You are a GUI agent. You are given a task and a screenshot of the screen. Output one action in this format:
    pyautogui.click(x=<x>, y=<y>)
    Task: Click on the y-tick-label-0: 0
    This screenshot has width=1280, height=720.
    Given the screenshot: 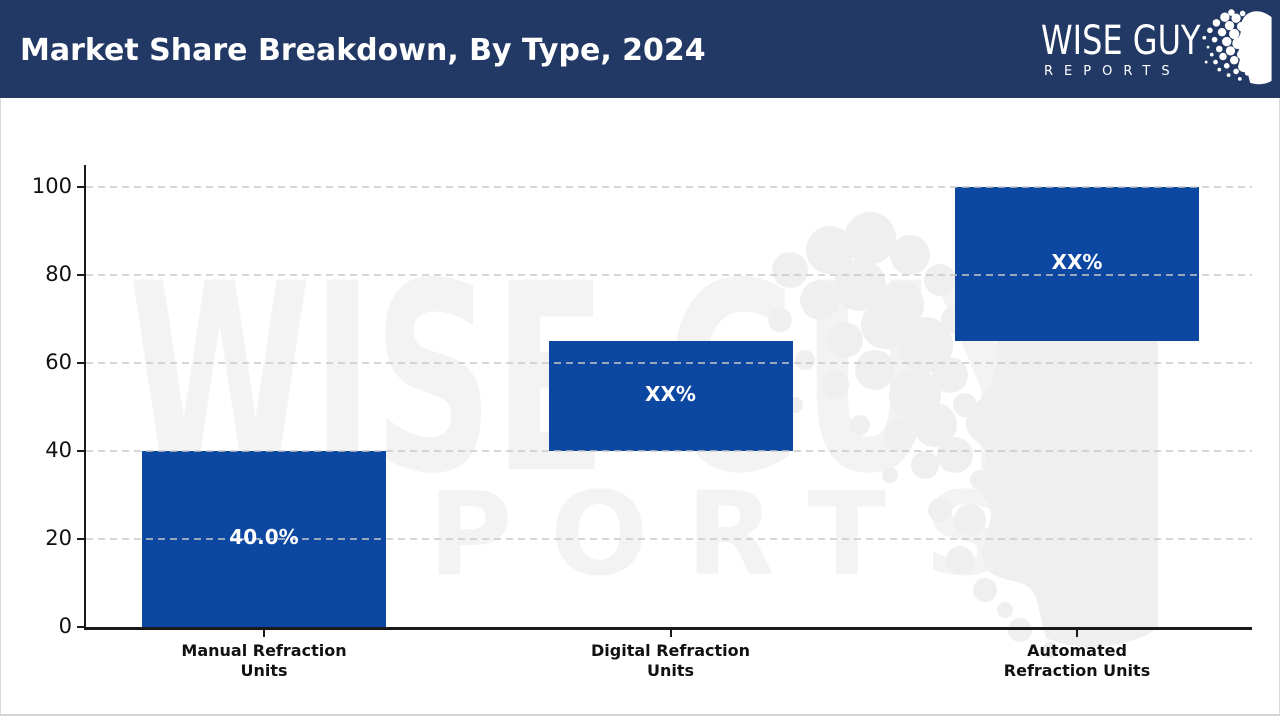 What is the action you would take?
    pyautogui.click(x=65, y=626)
    